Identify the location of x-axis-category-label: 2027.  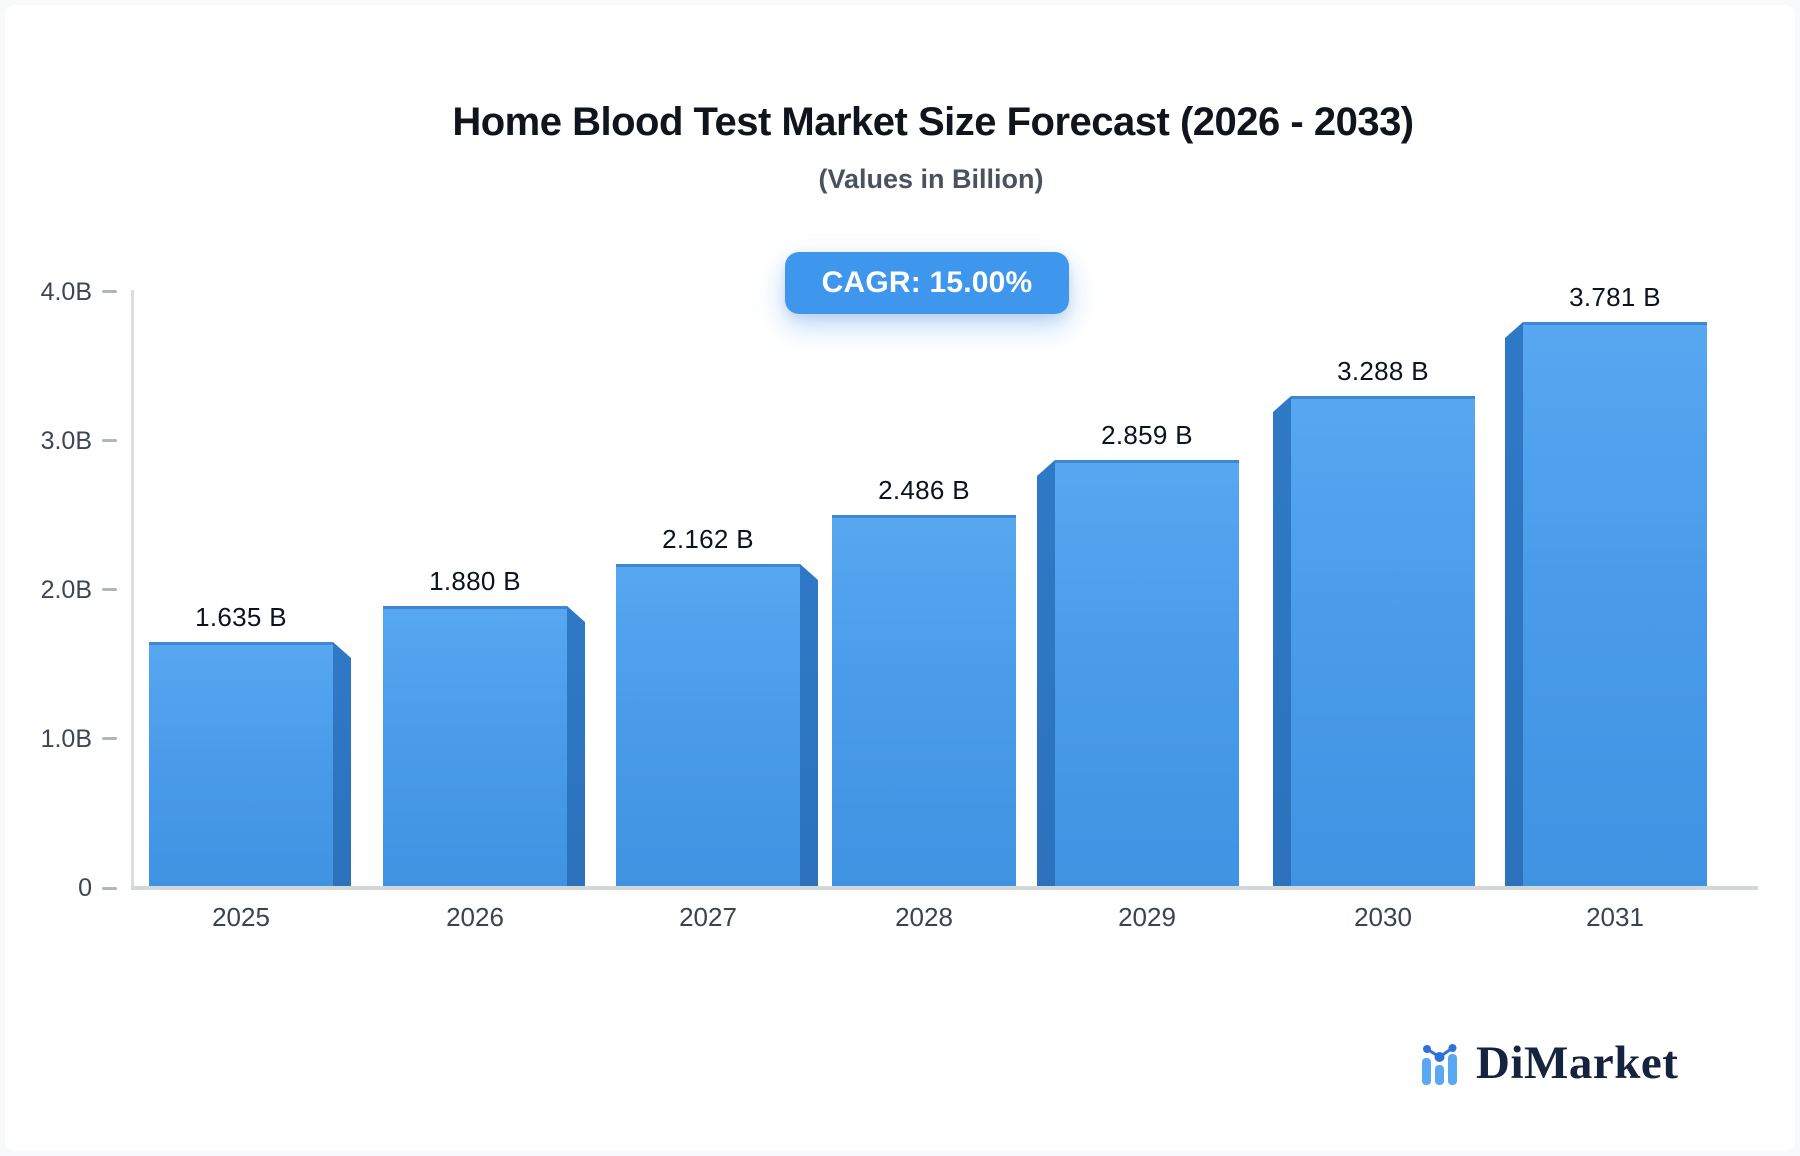
(708, 917).